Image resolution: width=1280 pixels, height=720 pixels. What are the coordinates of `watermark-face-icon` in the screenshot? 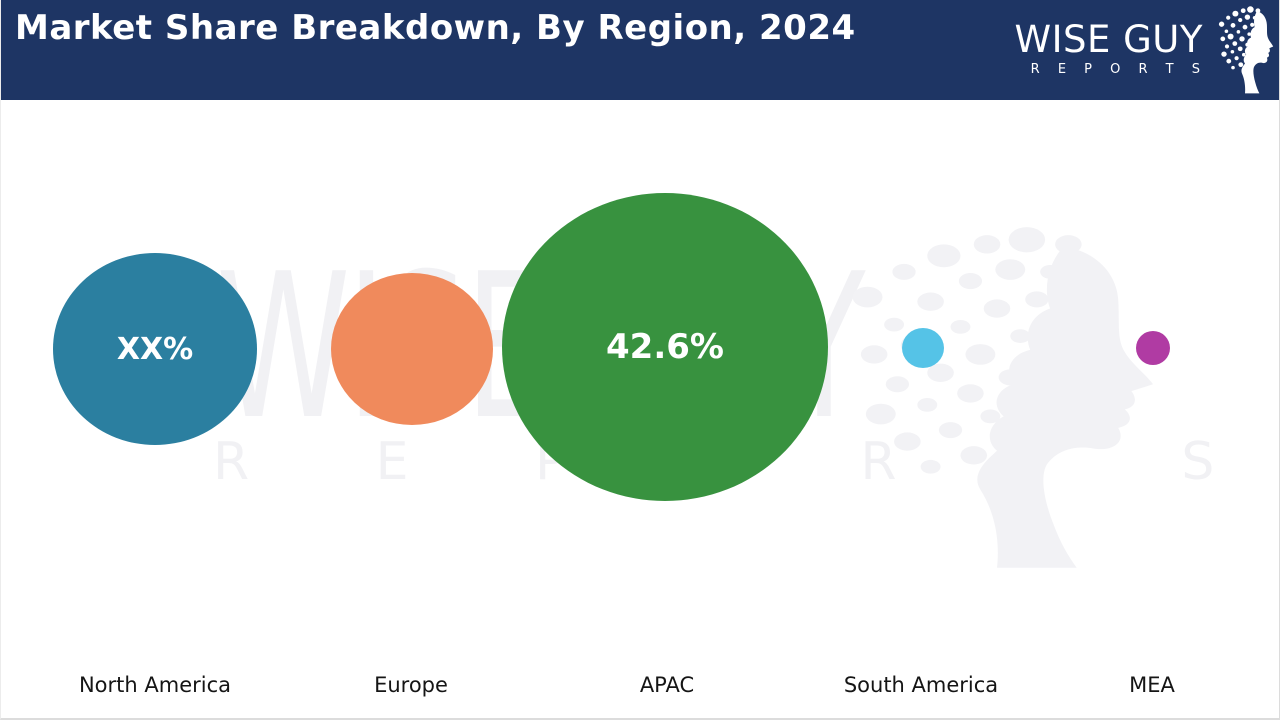 It's located at (1003, 397).